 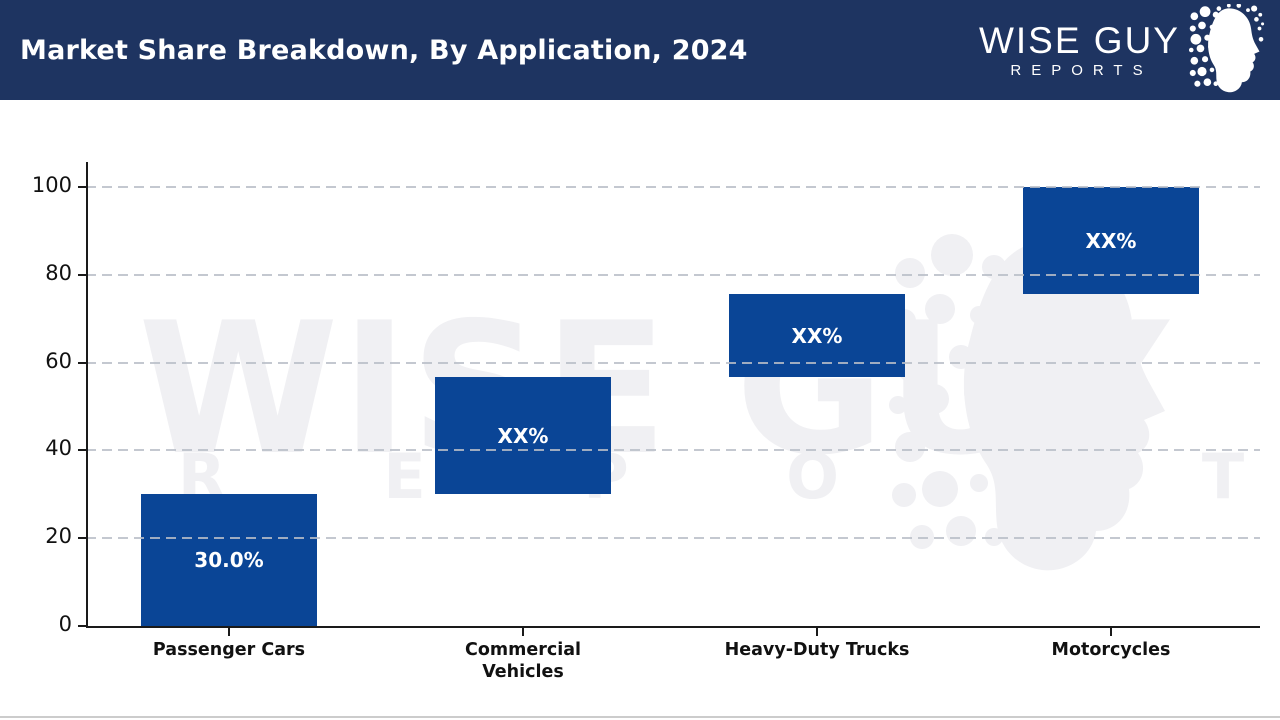 I want to click on y-tick-label: 40, so click(x=58, y=448).